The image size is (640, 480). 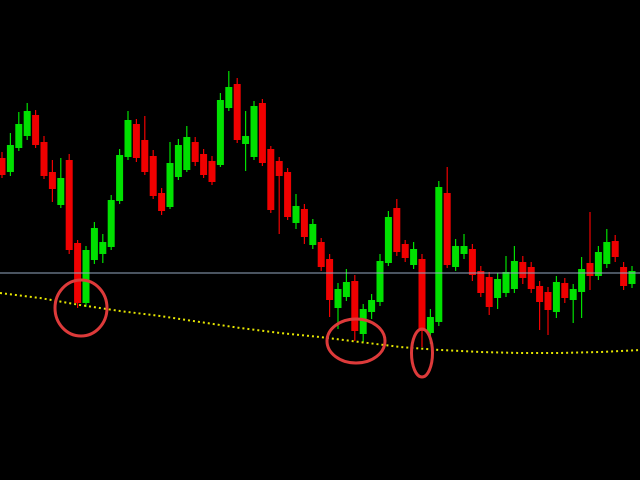 What do you see at coordinates (243, 328) in the screenshot?
I see `annotation-ellipses-layer` at bounding box center [243, 328].